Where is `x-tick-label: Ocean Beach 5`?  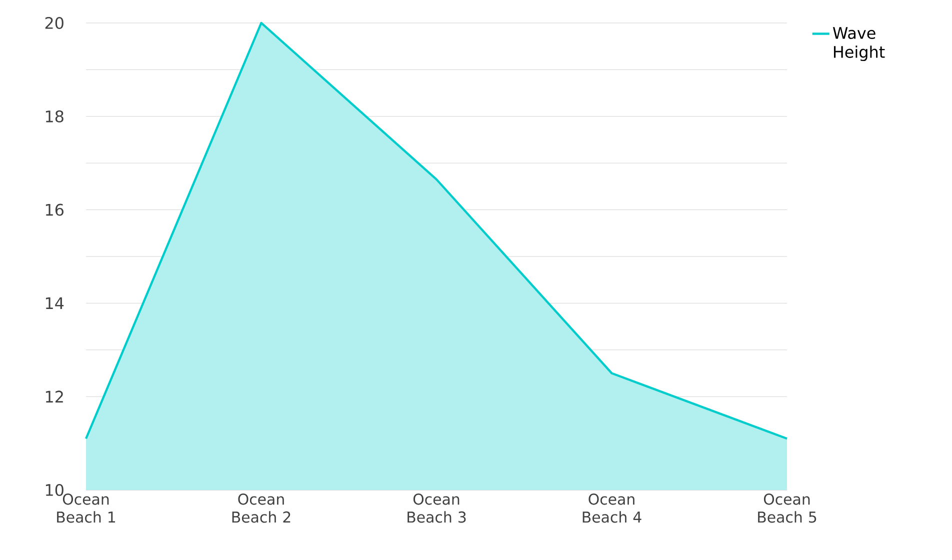
x-tick-label: Ocean Beach 5 is located at coordinates (787, 508).